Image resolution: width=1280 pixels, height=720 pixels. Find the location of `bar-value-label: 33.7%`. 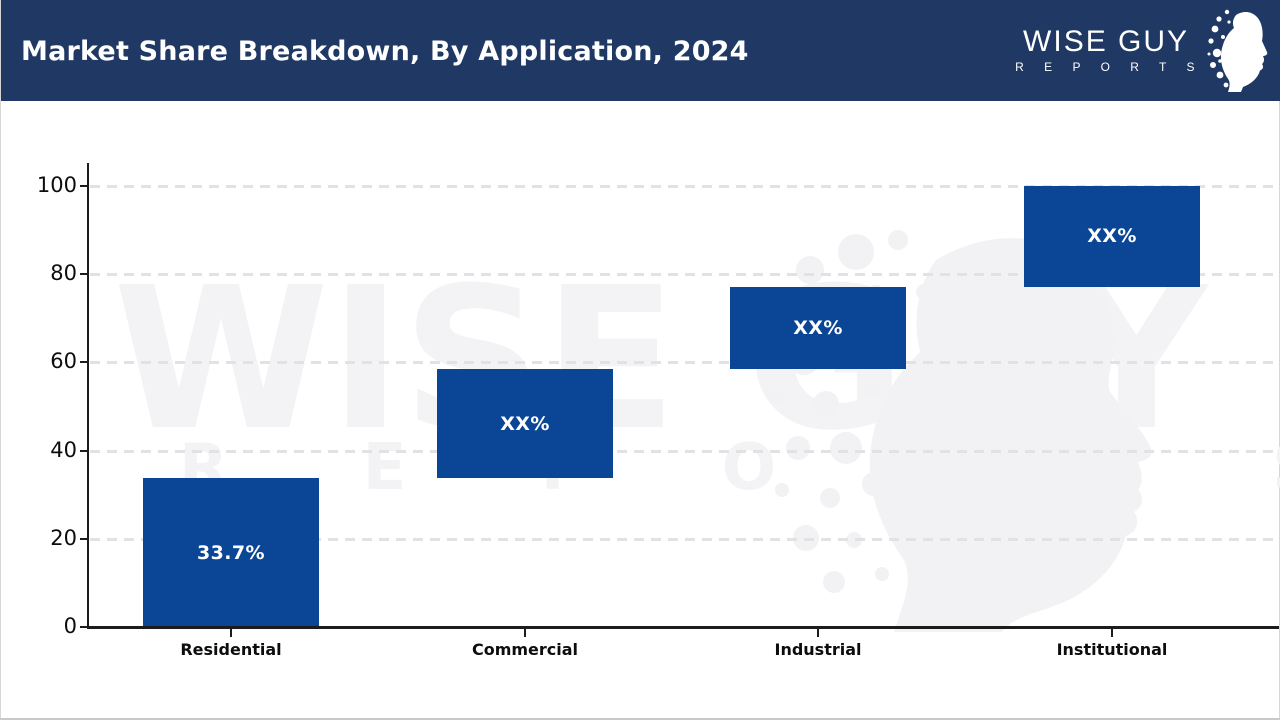

bar-value-label: 33.7% is located at coordinates (231, 552).